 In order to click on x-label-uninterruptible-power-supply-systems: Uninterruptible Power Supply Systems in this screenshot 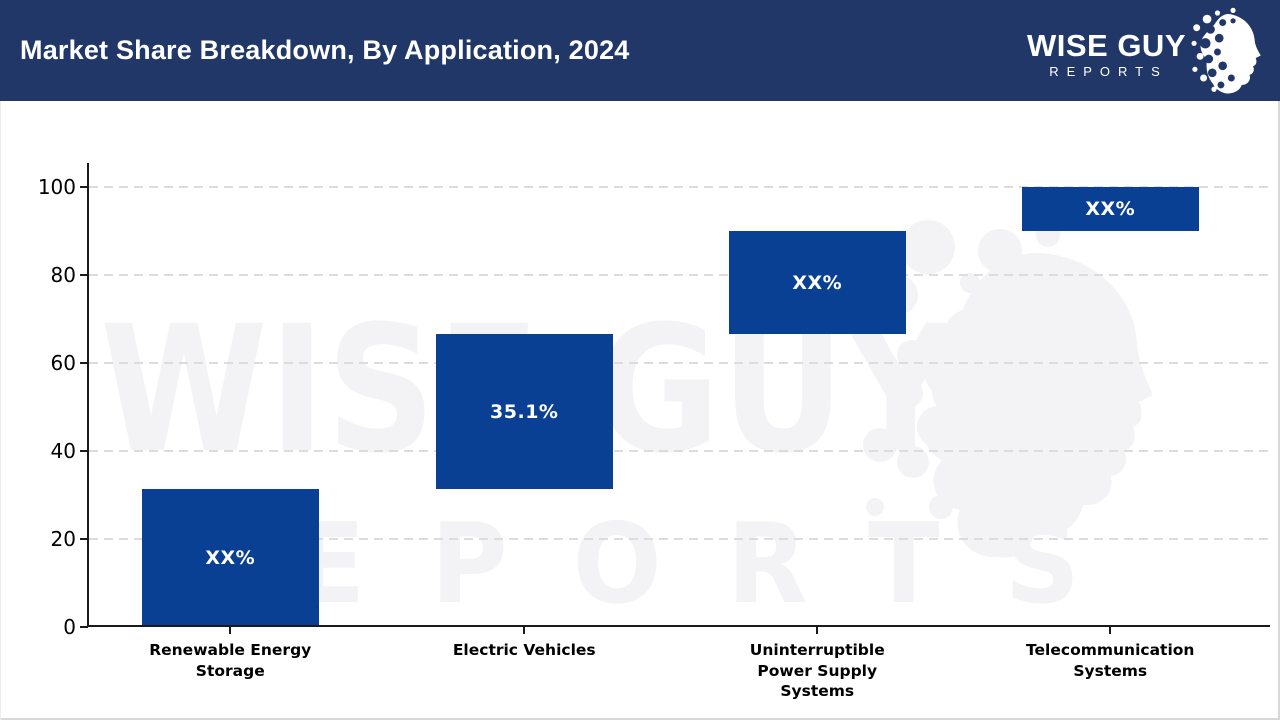, I will do `click(817, 670)`.